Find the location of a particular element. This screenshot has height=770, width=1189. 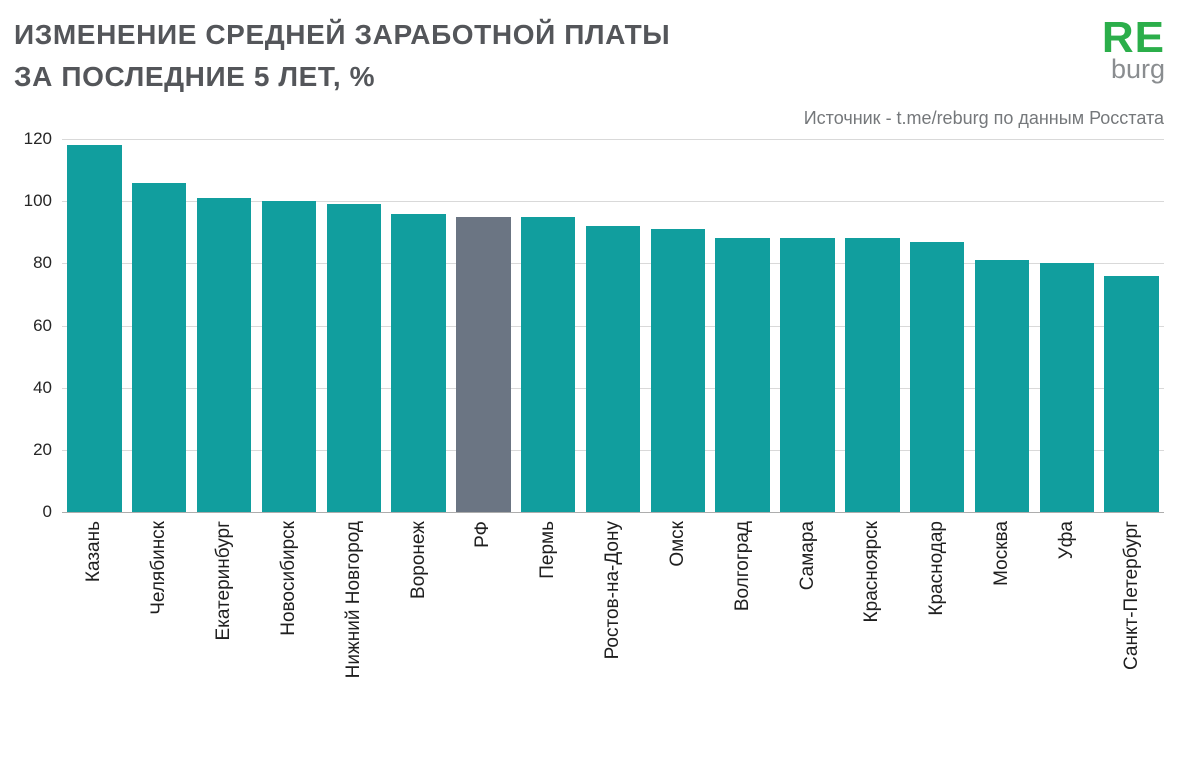

x-category-label: Омск is located at coordinates (677, 544).